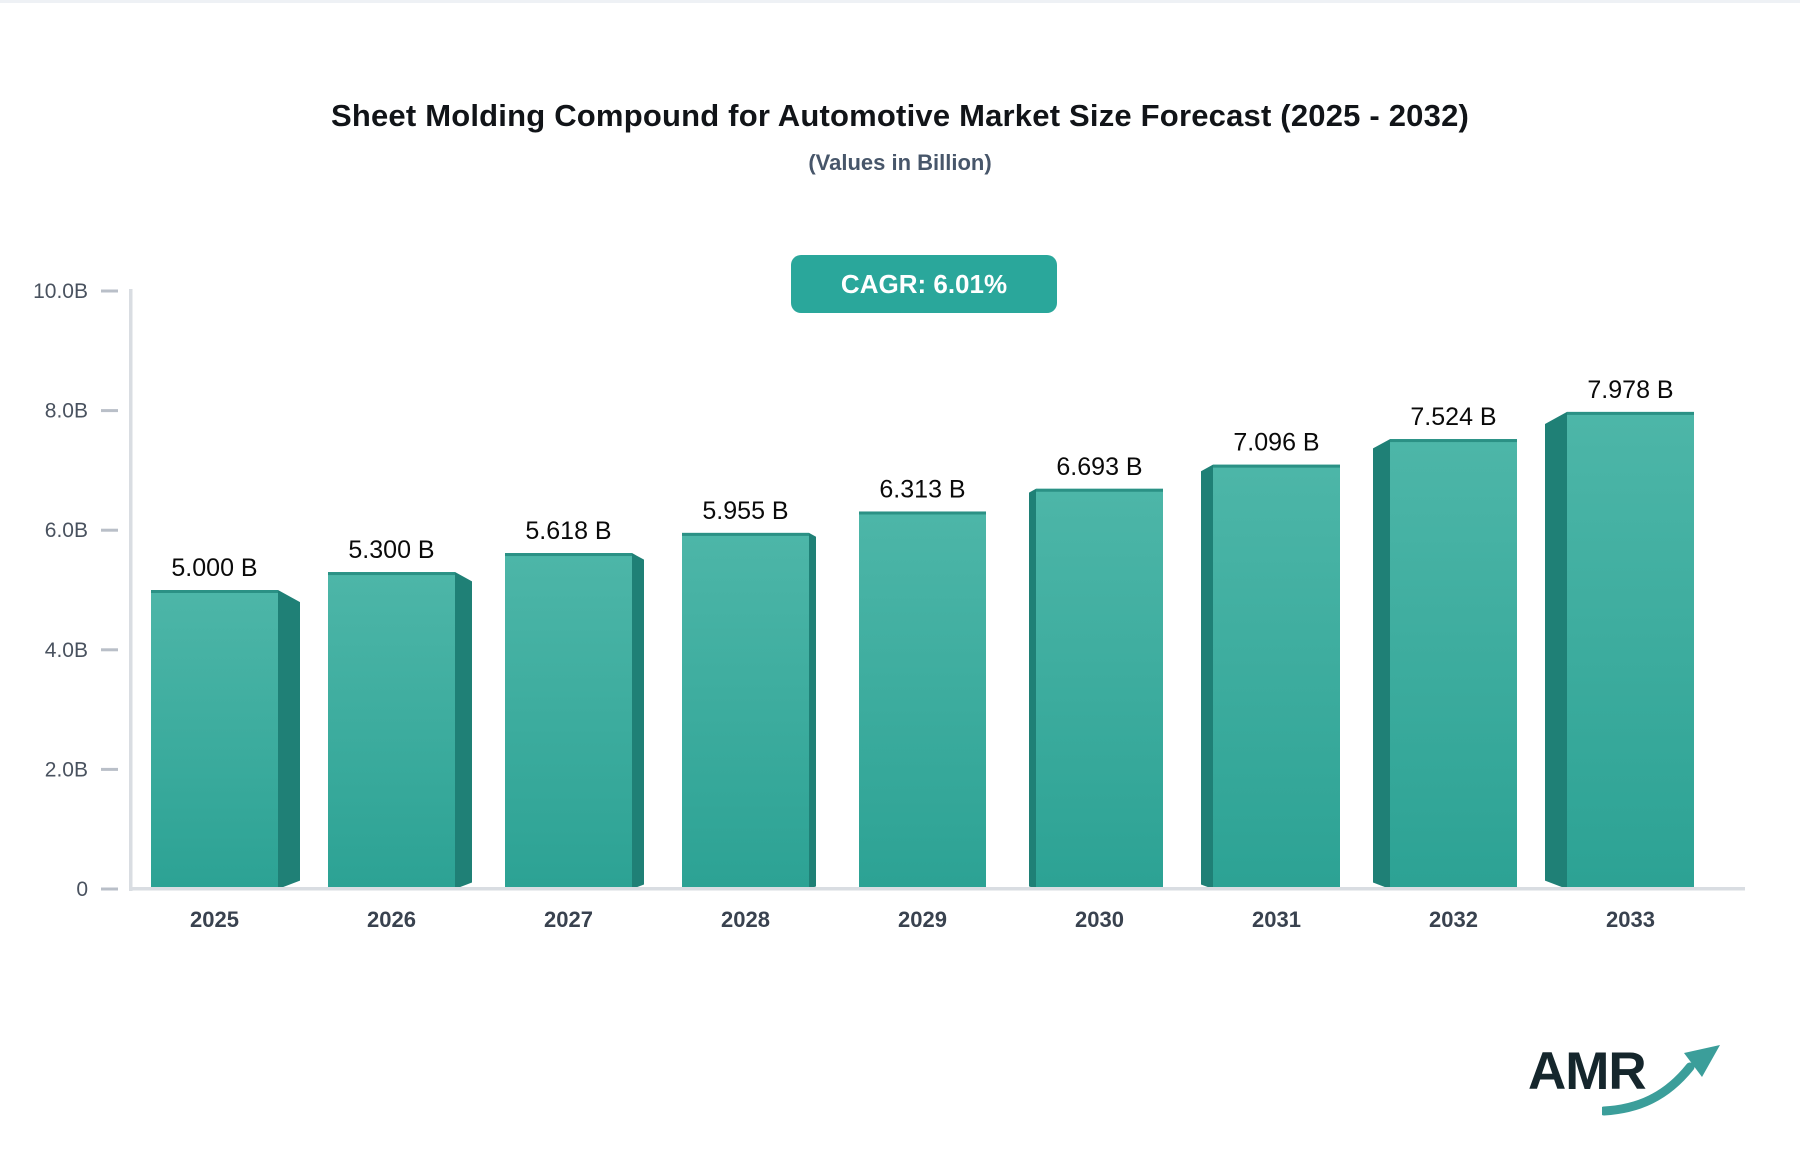 Image resolution: width=1800 pixels, height=1159 pixels. What do you see at coordinates (82, 889) in the screenshot?
I see `y-axis-label: 0` at bounding box center [82, 889].